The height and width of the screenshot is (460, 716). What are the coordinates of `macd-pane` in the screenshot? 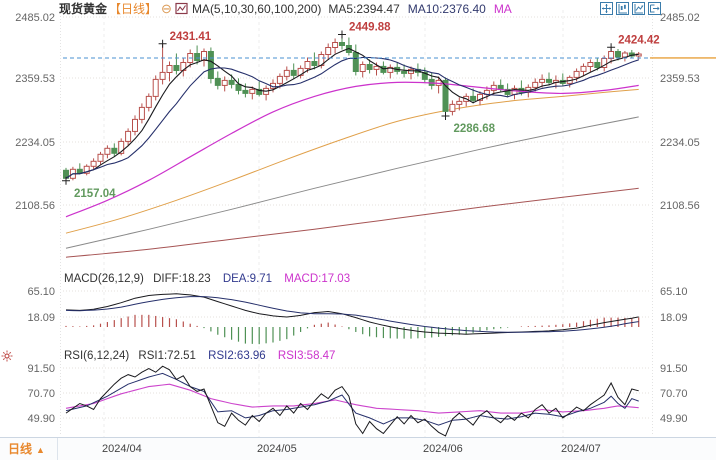 It's located at (352, 319).